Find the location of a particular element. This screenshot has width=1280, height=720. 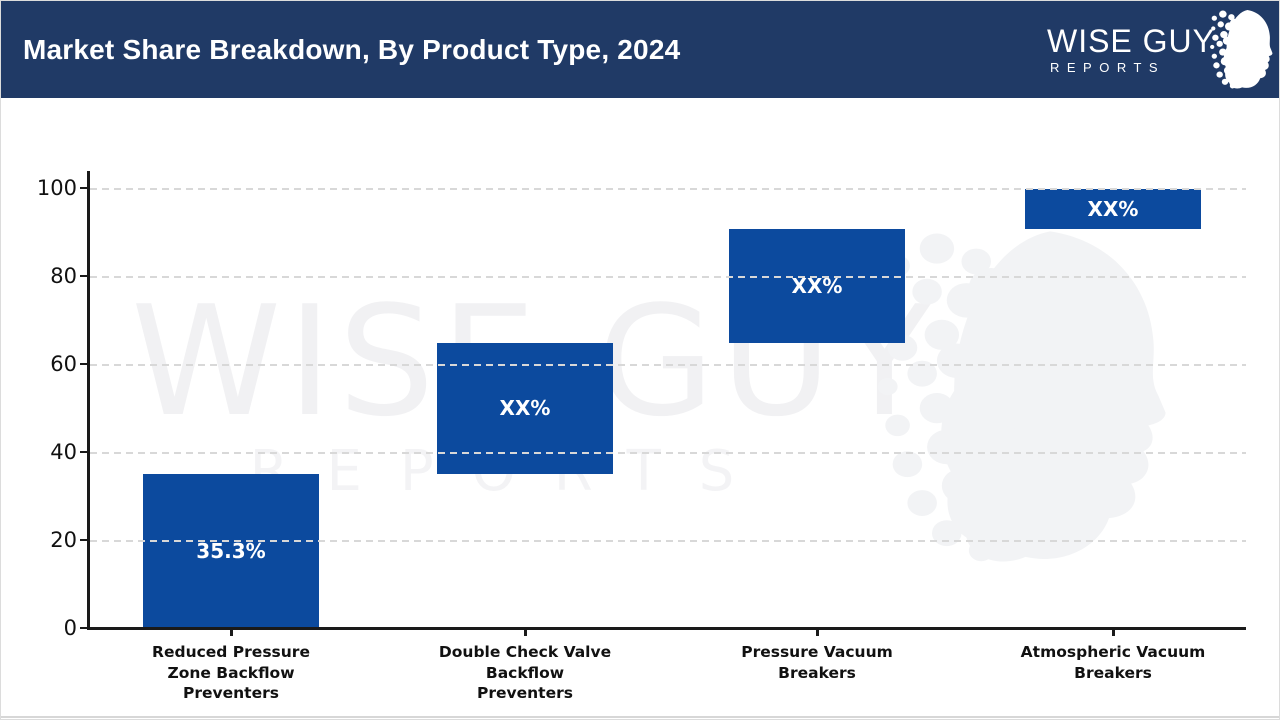

bottom-divider is located at coordinates (640, 717).